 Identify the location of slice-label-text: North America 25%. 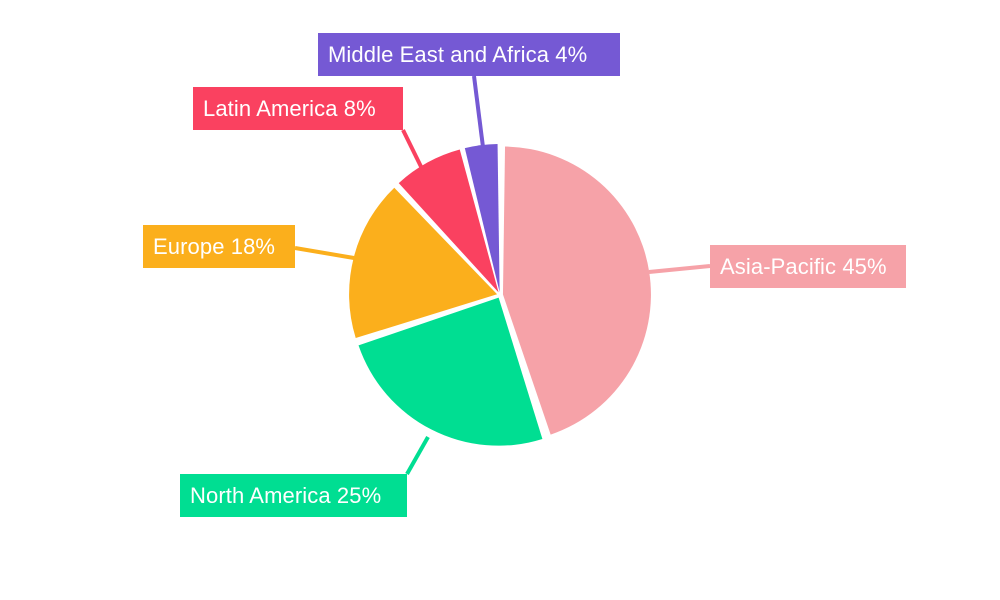
(286, 495).